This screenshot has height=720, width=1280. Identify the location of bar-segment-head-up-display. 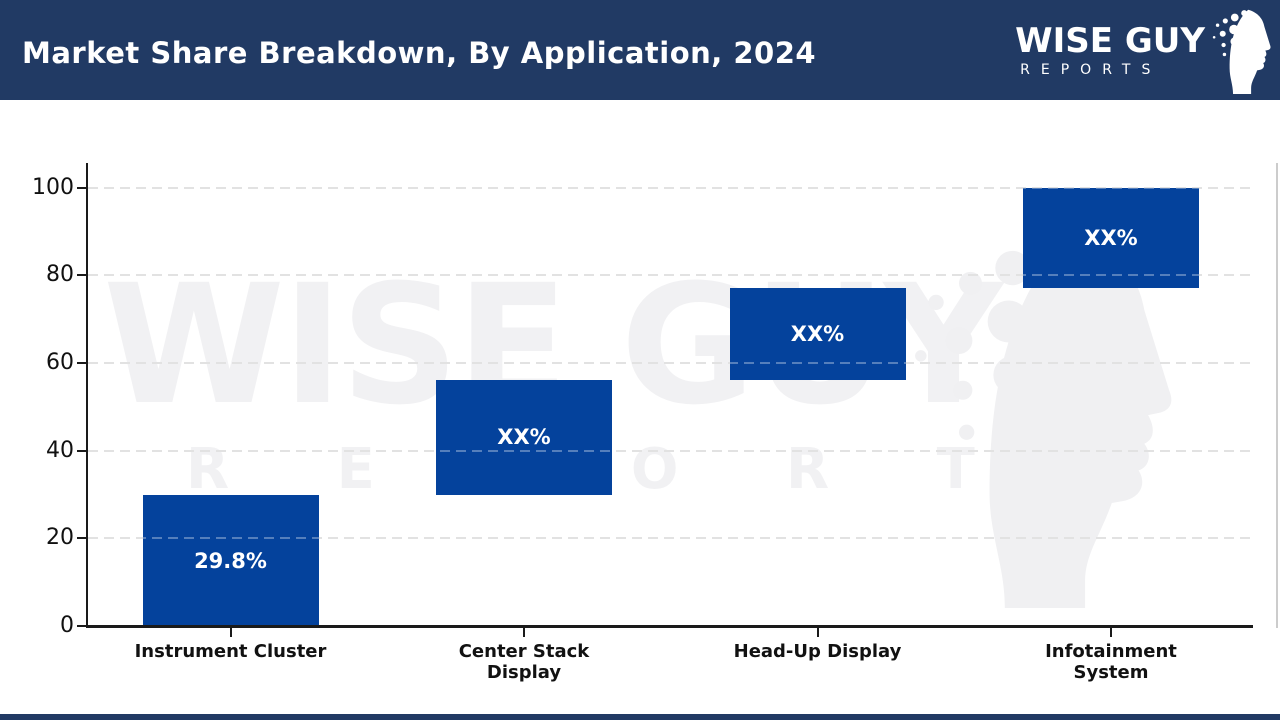
(817, 334).